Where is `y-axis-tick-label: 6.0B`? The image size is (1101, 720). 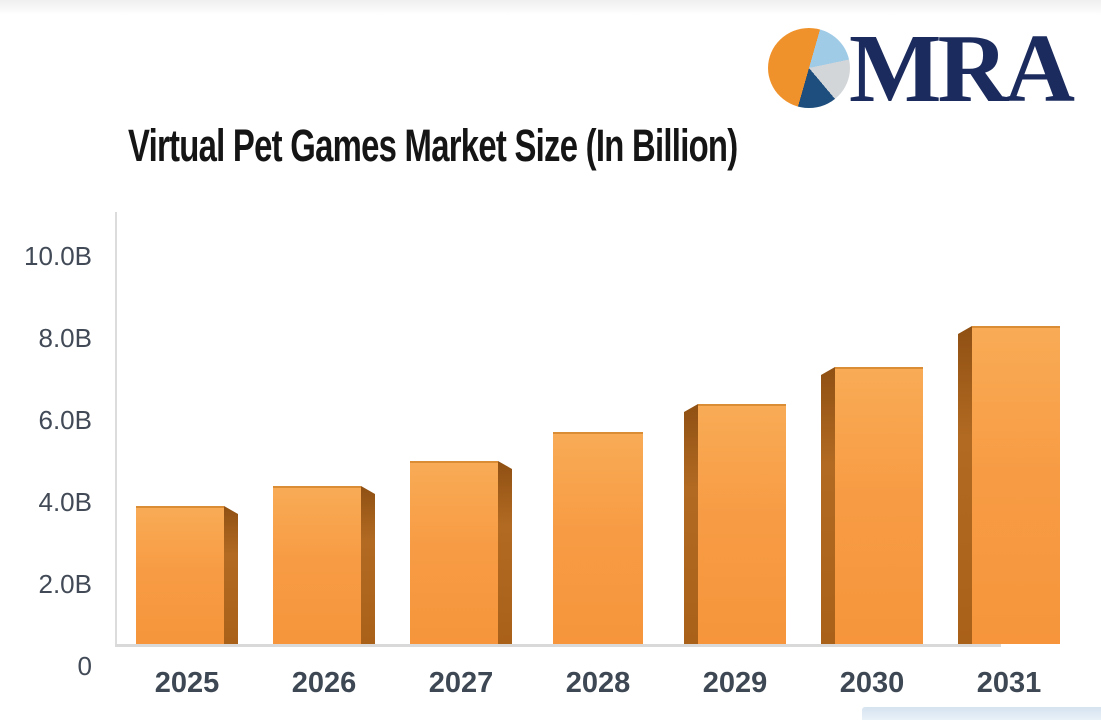
y-axis-tick-label: 6.0B is located at coordinates (65, 419).